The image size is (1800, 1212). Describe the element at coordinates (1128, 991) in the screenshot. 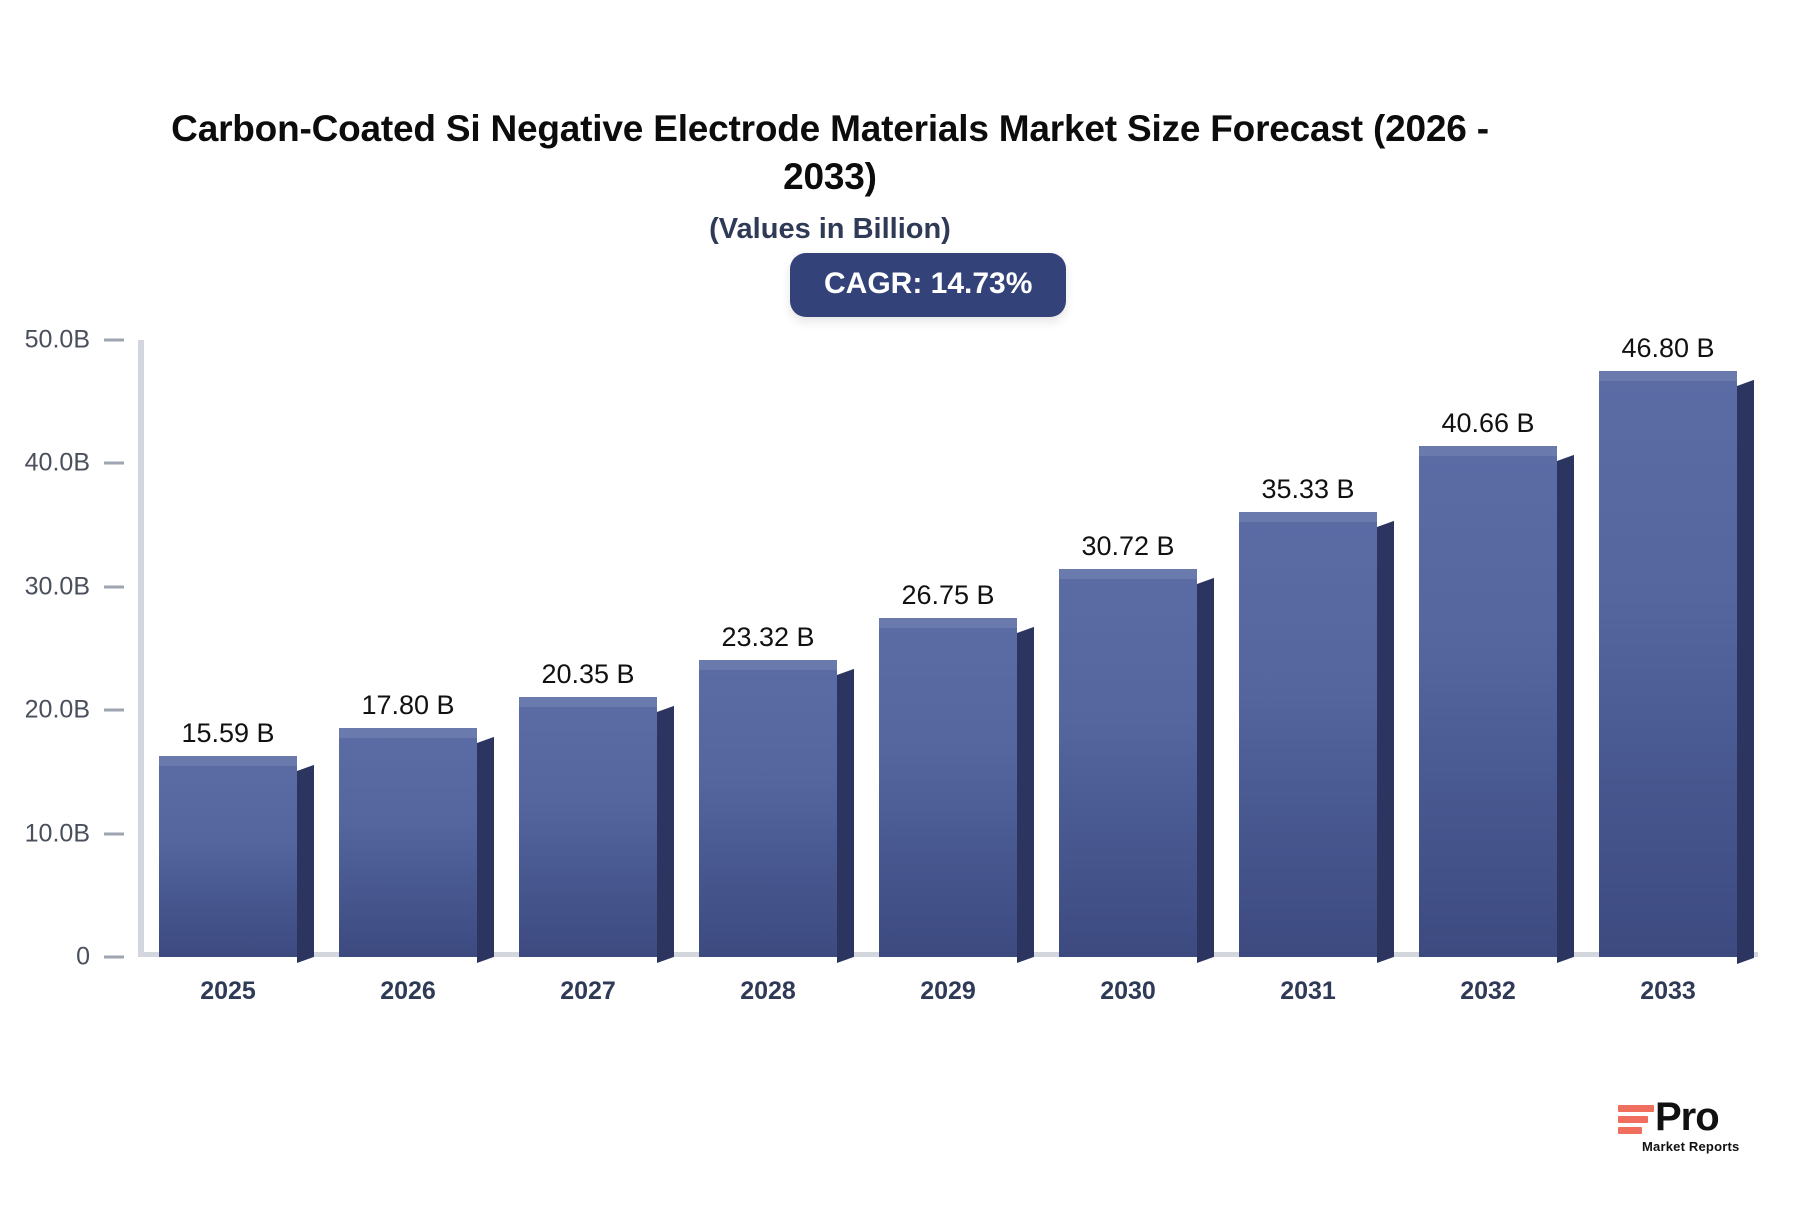

I see `x-axis-tick-label: 2030` at that location.